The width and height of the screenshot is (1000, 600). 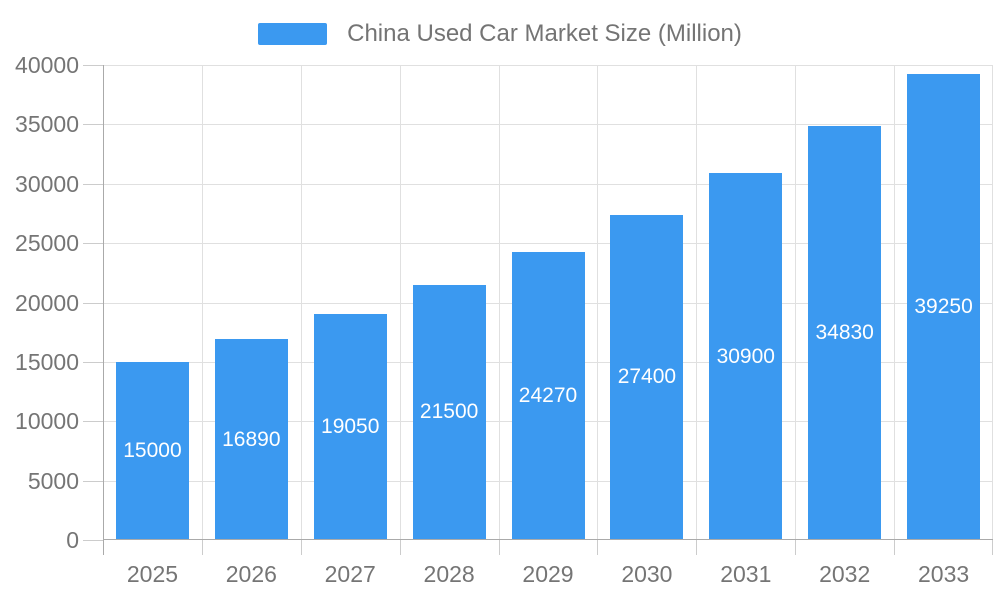 I want to click on bar: 39250, so click(x=944, y=306).